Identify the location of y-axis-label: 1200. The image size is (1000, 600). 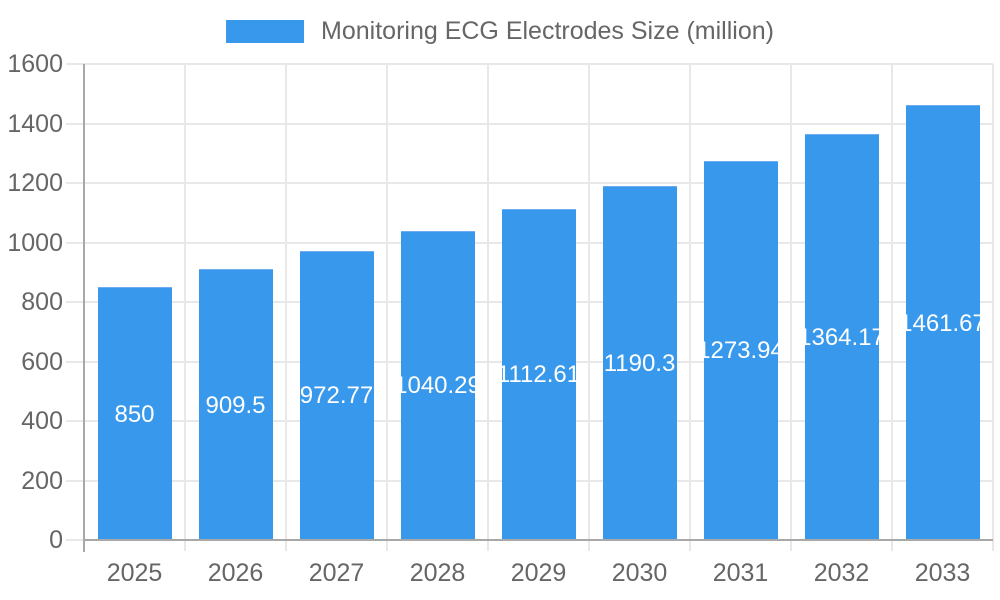
(35, 183).